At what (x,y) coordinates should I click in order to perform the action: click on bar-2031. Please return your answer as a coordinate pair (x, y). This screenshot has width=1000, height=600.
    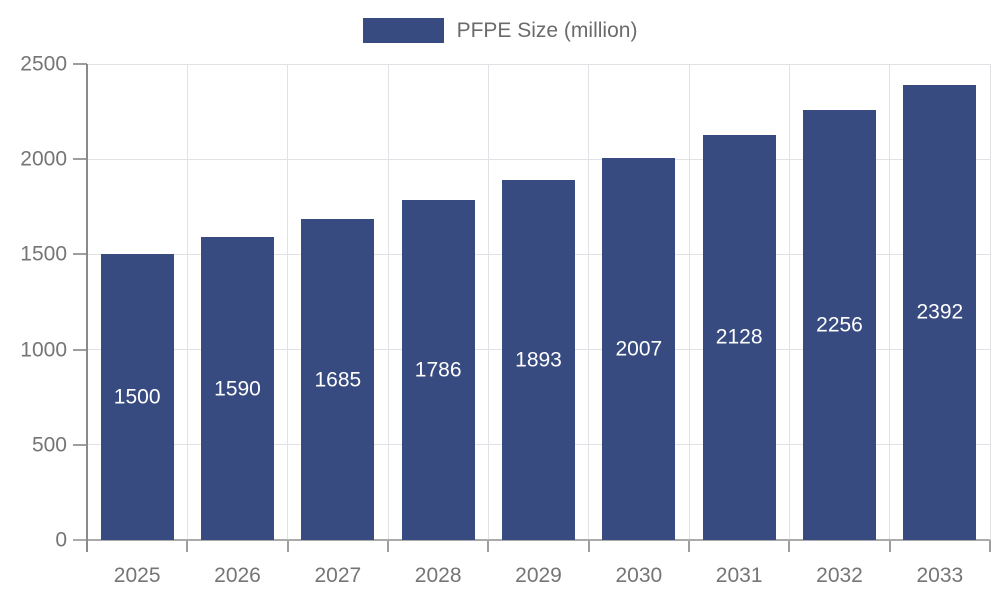
    Looking at the image, I should click on (739, 337).